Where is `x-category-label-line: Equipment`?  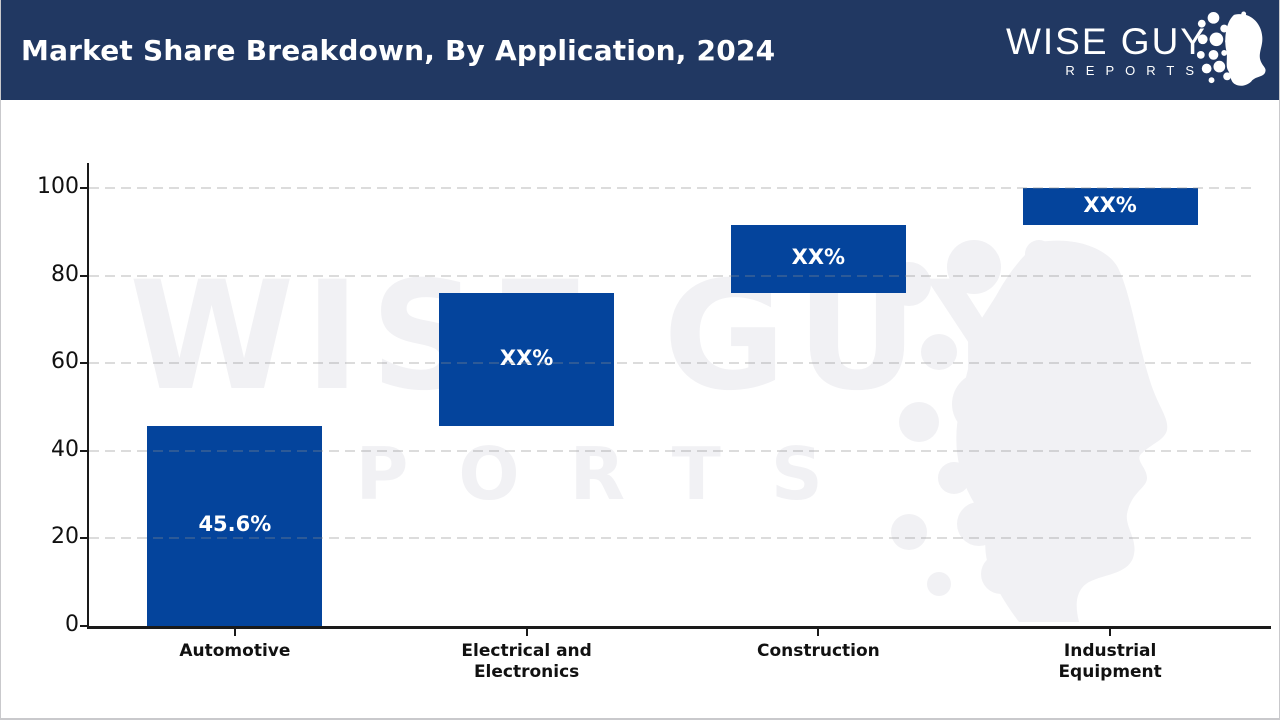 x-category-label-line: Equipment is located at coordinates (1110, 672).